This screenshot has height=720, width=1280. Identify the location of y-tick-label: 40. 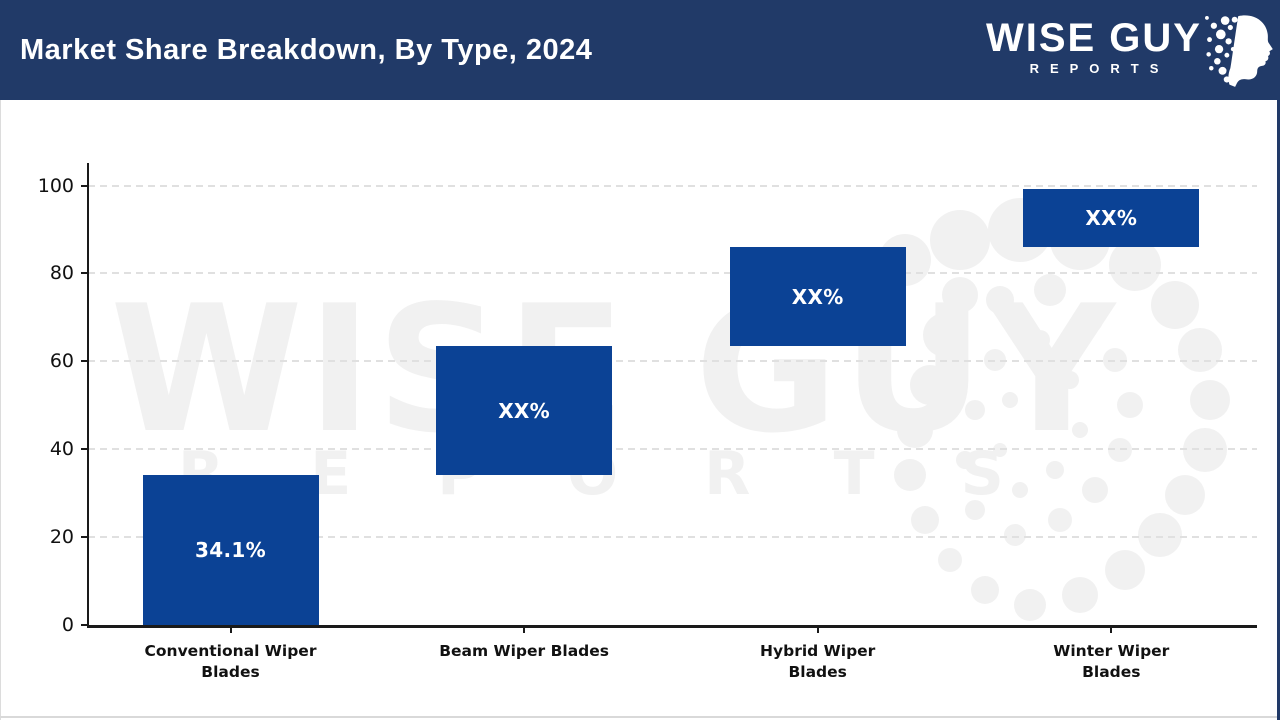
(61, 449).